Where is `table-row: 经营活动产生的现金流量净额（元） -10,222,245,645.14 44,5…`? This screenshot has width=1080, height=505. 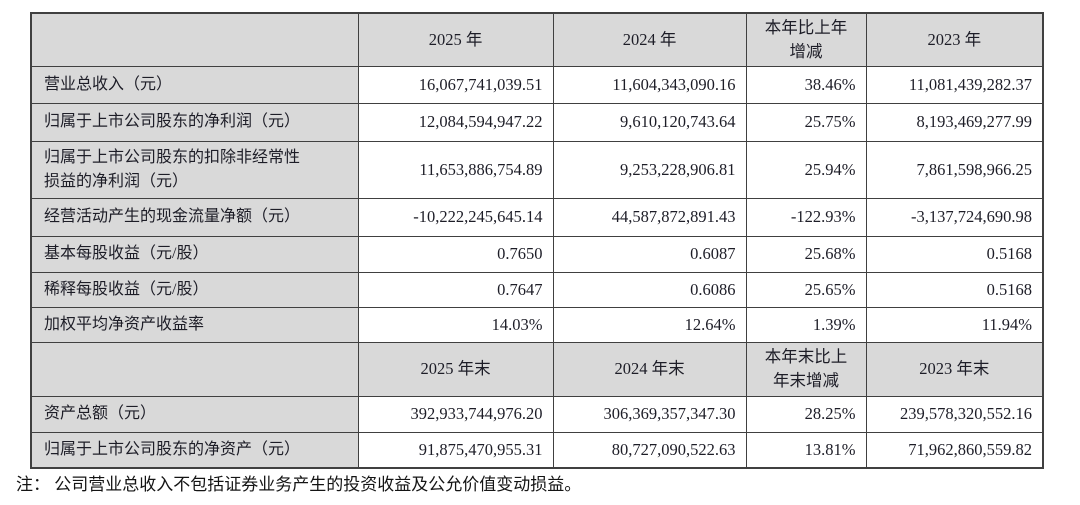 table-row: 经营活动产生的现金流量净额（元） -10,222,245,645.14 44,5… is located at coordinates (537, 217).